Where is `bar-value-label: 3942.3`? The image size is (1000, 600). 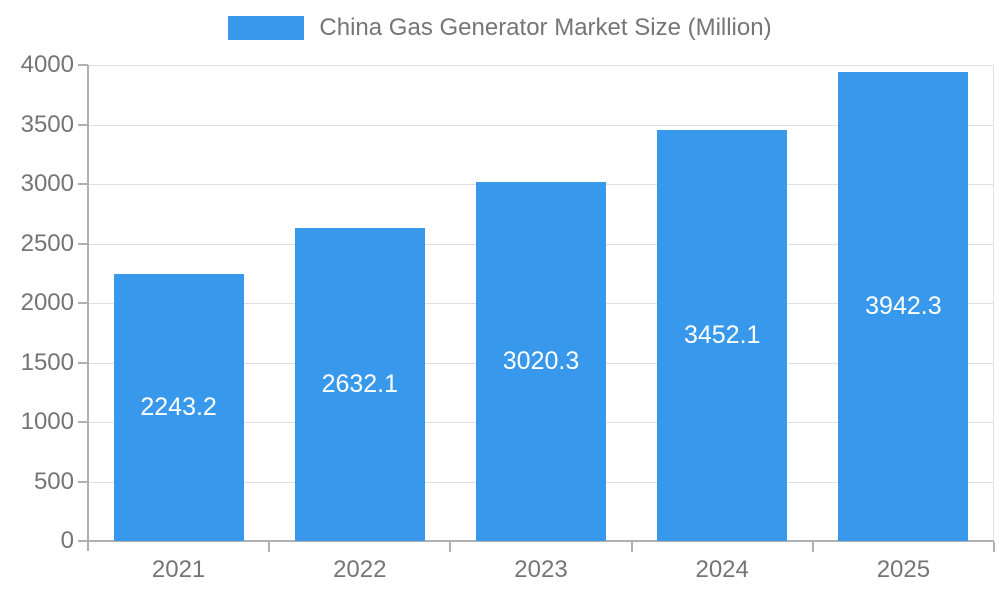 bar-value-label: 3942.3 is located at coordinates (903, 305).